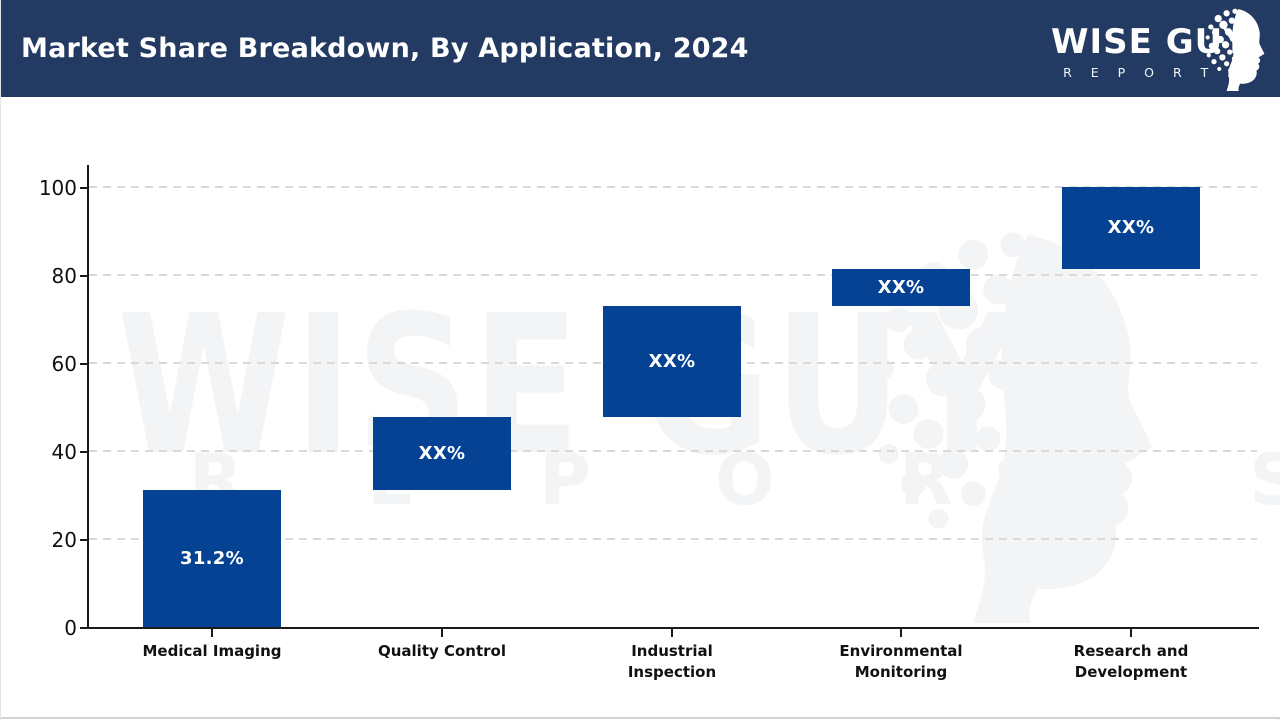 Image resolution: width=1280 pixels, height=720 pixels. Describe the element at coordinates (640, 718) in the screenshot. I see `bottom-divider` at that location.